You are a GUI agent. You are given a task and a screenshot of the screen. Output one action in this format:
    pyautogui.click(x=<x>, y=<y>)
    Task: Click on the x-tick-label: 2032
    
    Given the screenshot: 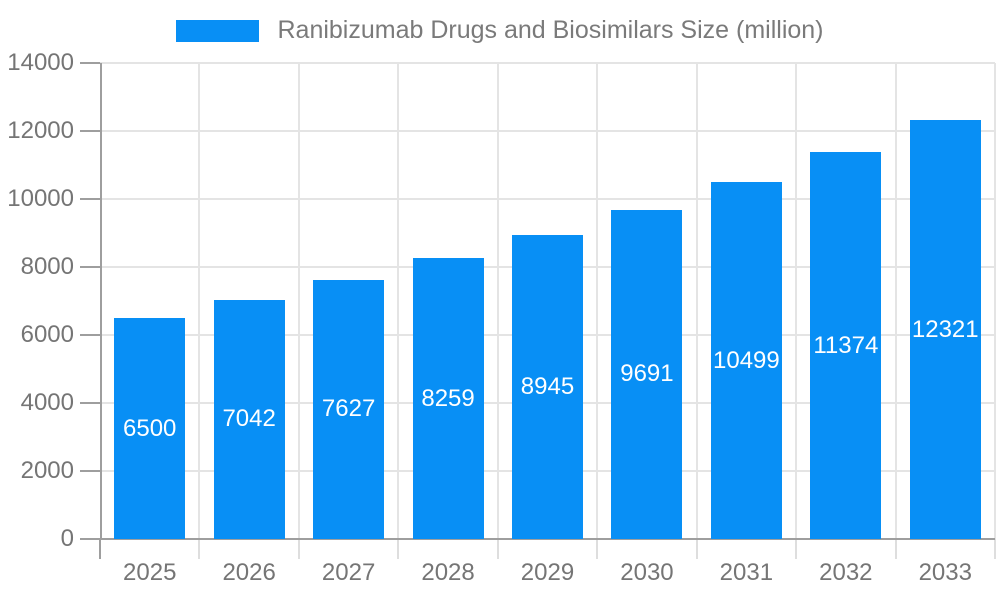 What is the action you would take?
    pyautogui.click(x=846, y=572)
    